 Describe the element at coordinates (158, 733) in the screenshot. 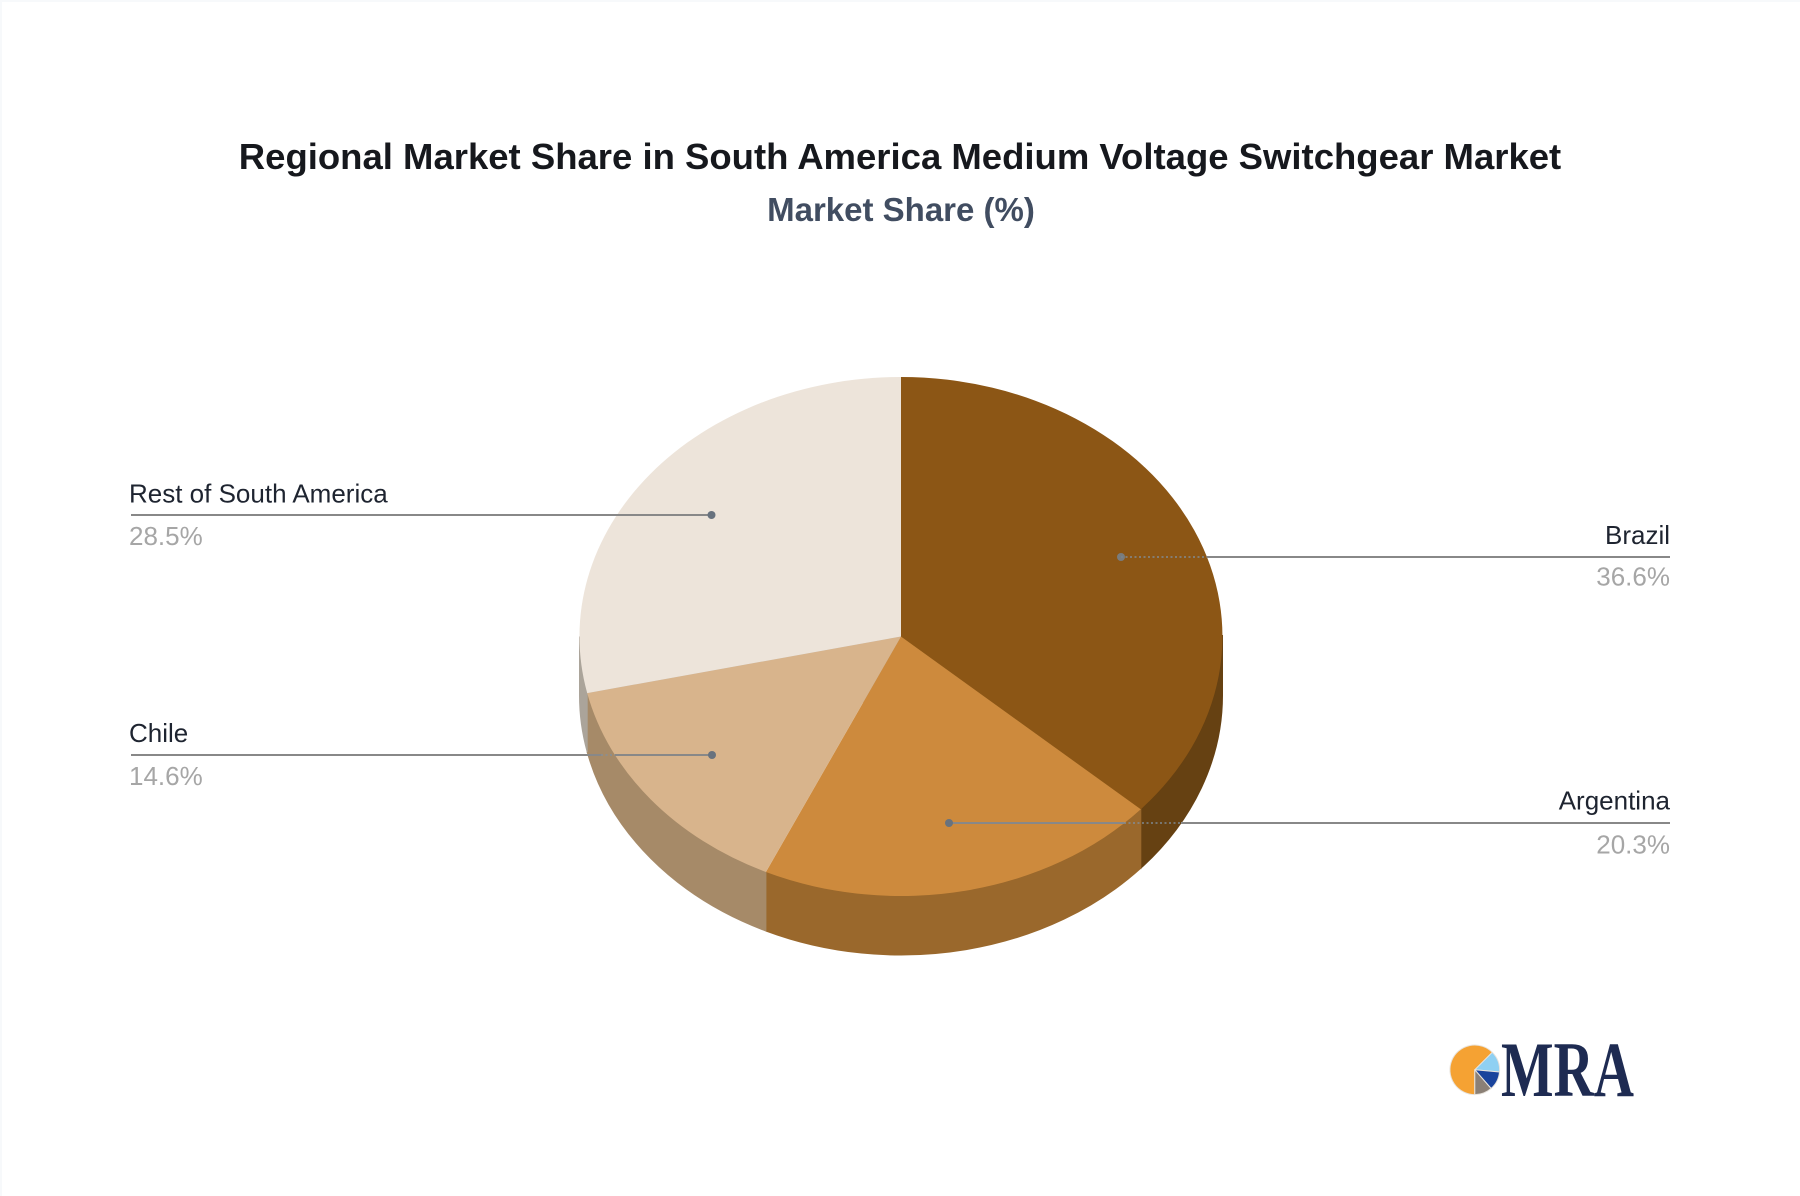

I see `svg-text: Chile` at that location.